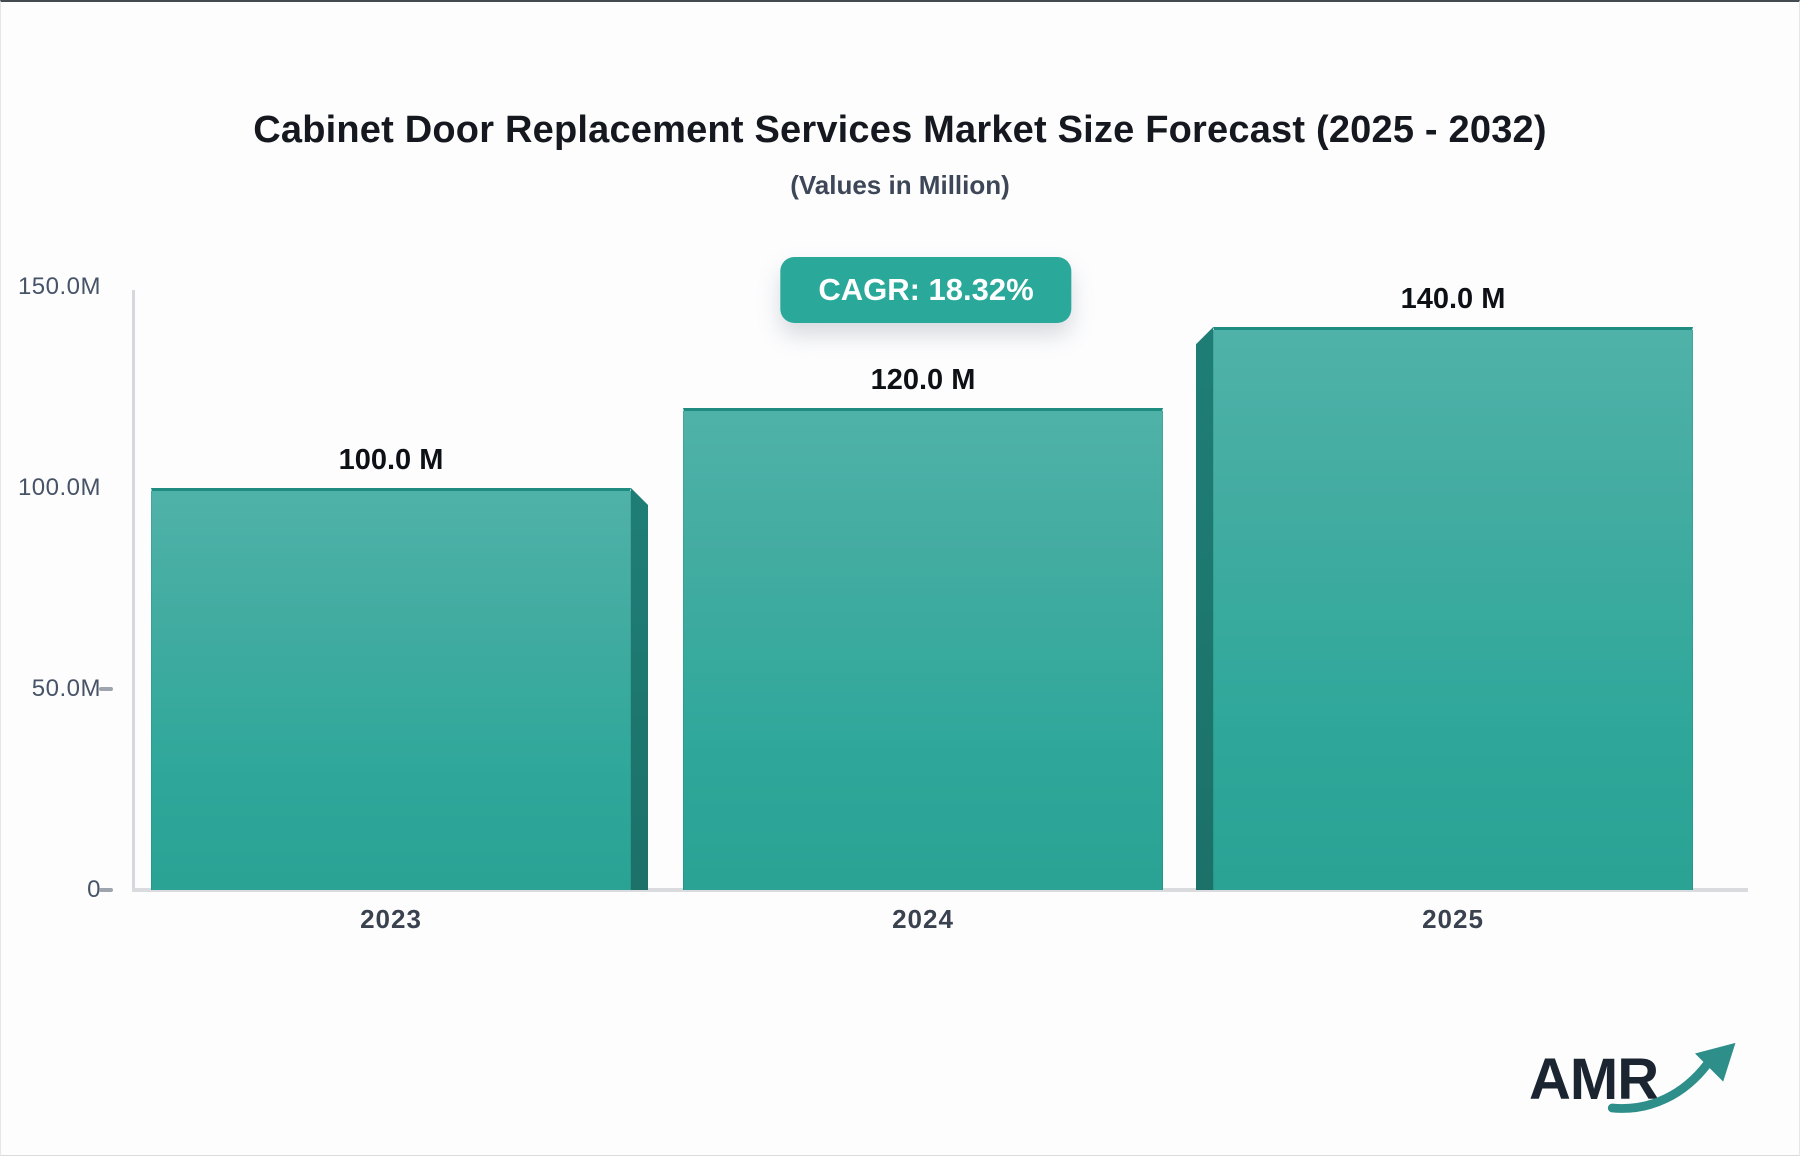 The height and width of the screenshot is (1156, 1800). I want to click on y-axis-tick-label: 0, so click(94, 889).